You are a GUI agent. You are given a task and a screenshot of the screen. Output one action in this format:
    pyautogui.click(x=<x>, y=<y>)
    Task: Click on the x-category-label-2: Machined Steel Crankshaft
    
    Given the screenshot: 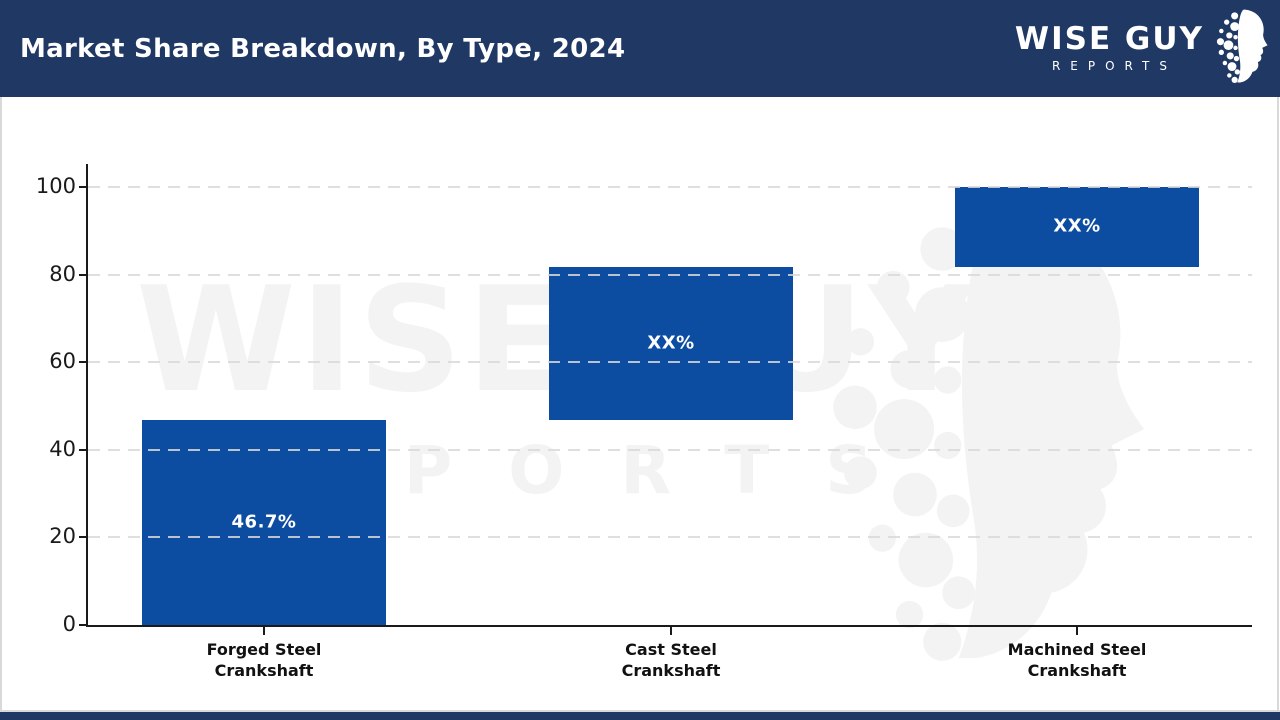 What is the action you would take?
    pyautogui.click(x=1077, y=660)
    